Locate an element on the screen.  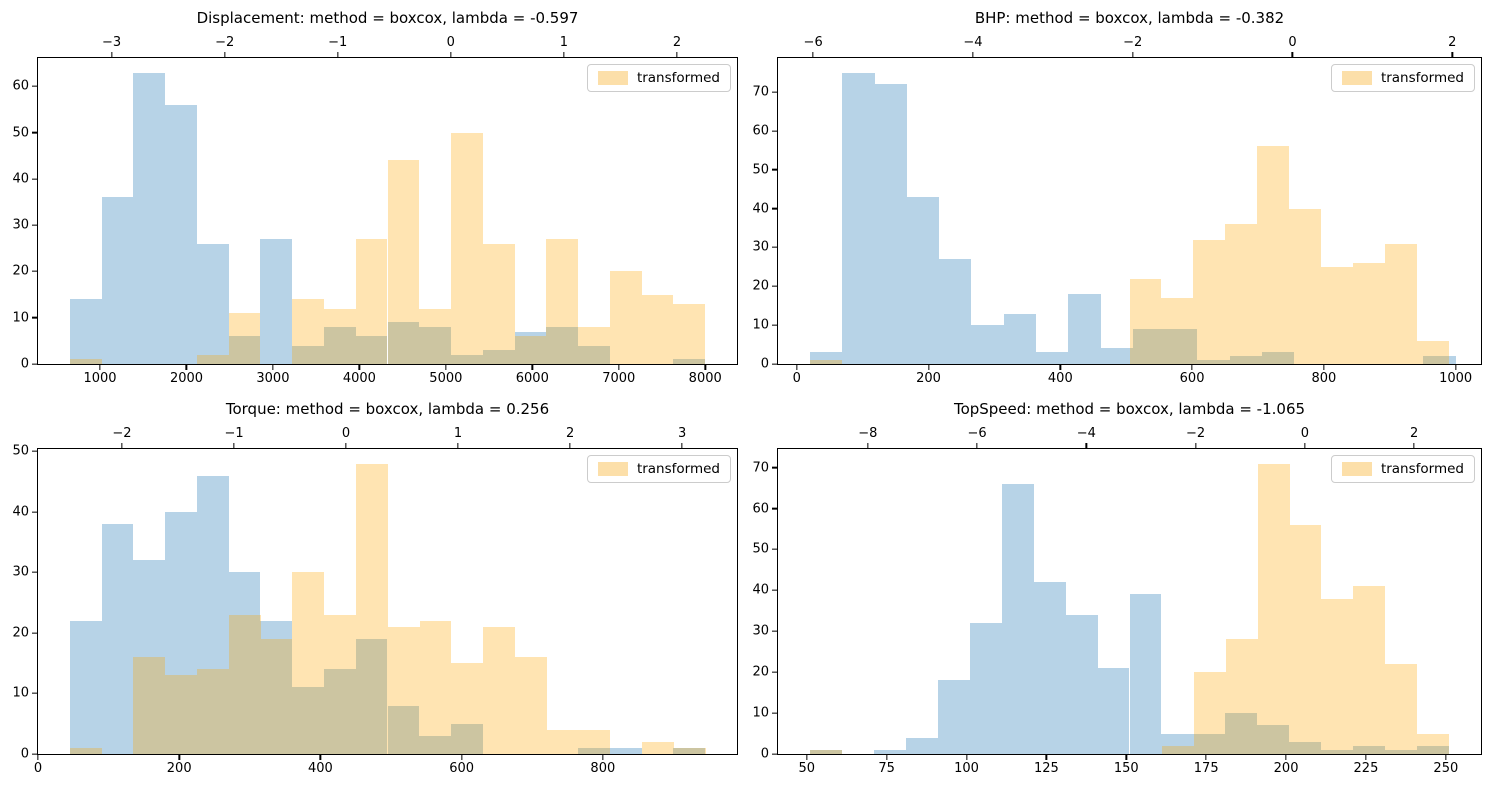
tick-label: 1 is located at coordinates (458, 433).